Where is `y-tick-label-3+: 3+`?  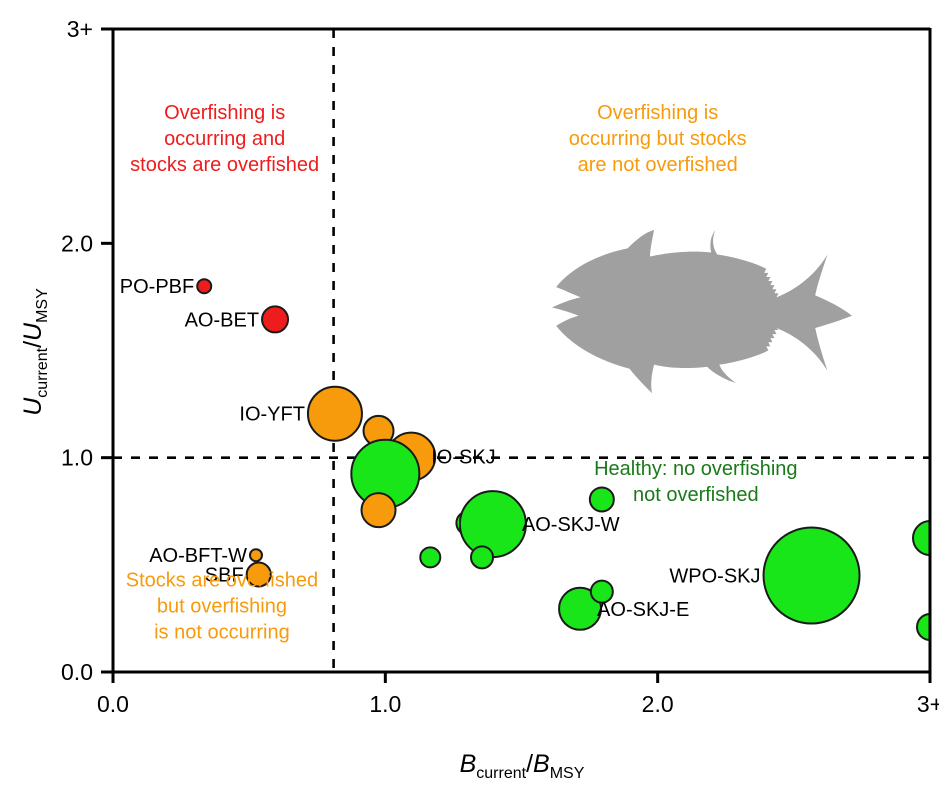
y-tick-label-3+: 3+ is located at coordinates (80, 29).